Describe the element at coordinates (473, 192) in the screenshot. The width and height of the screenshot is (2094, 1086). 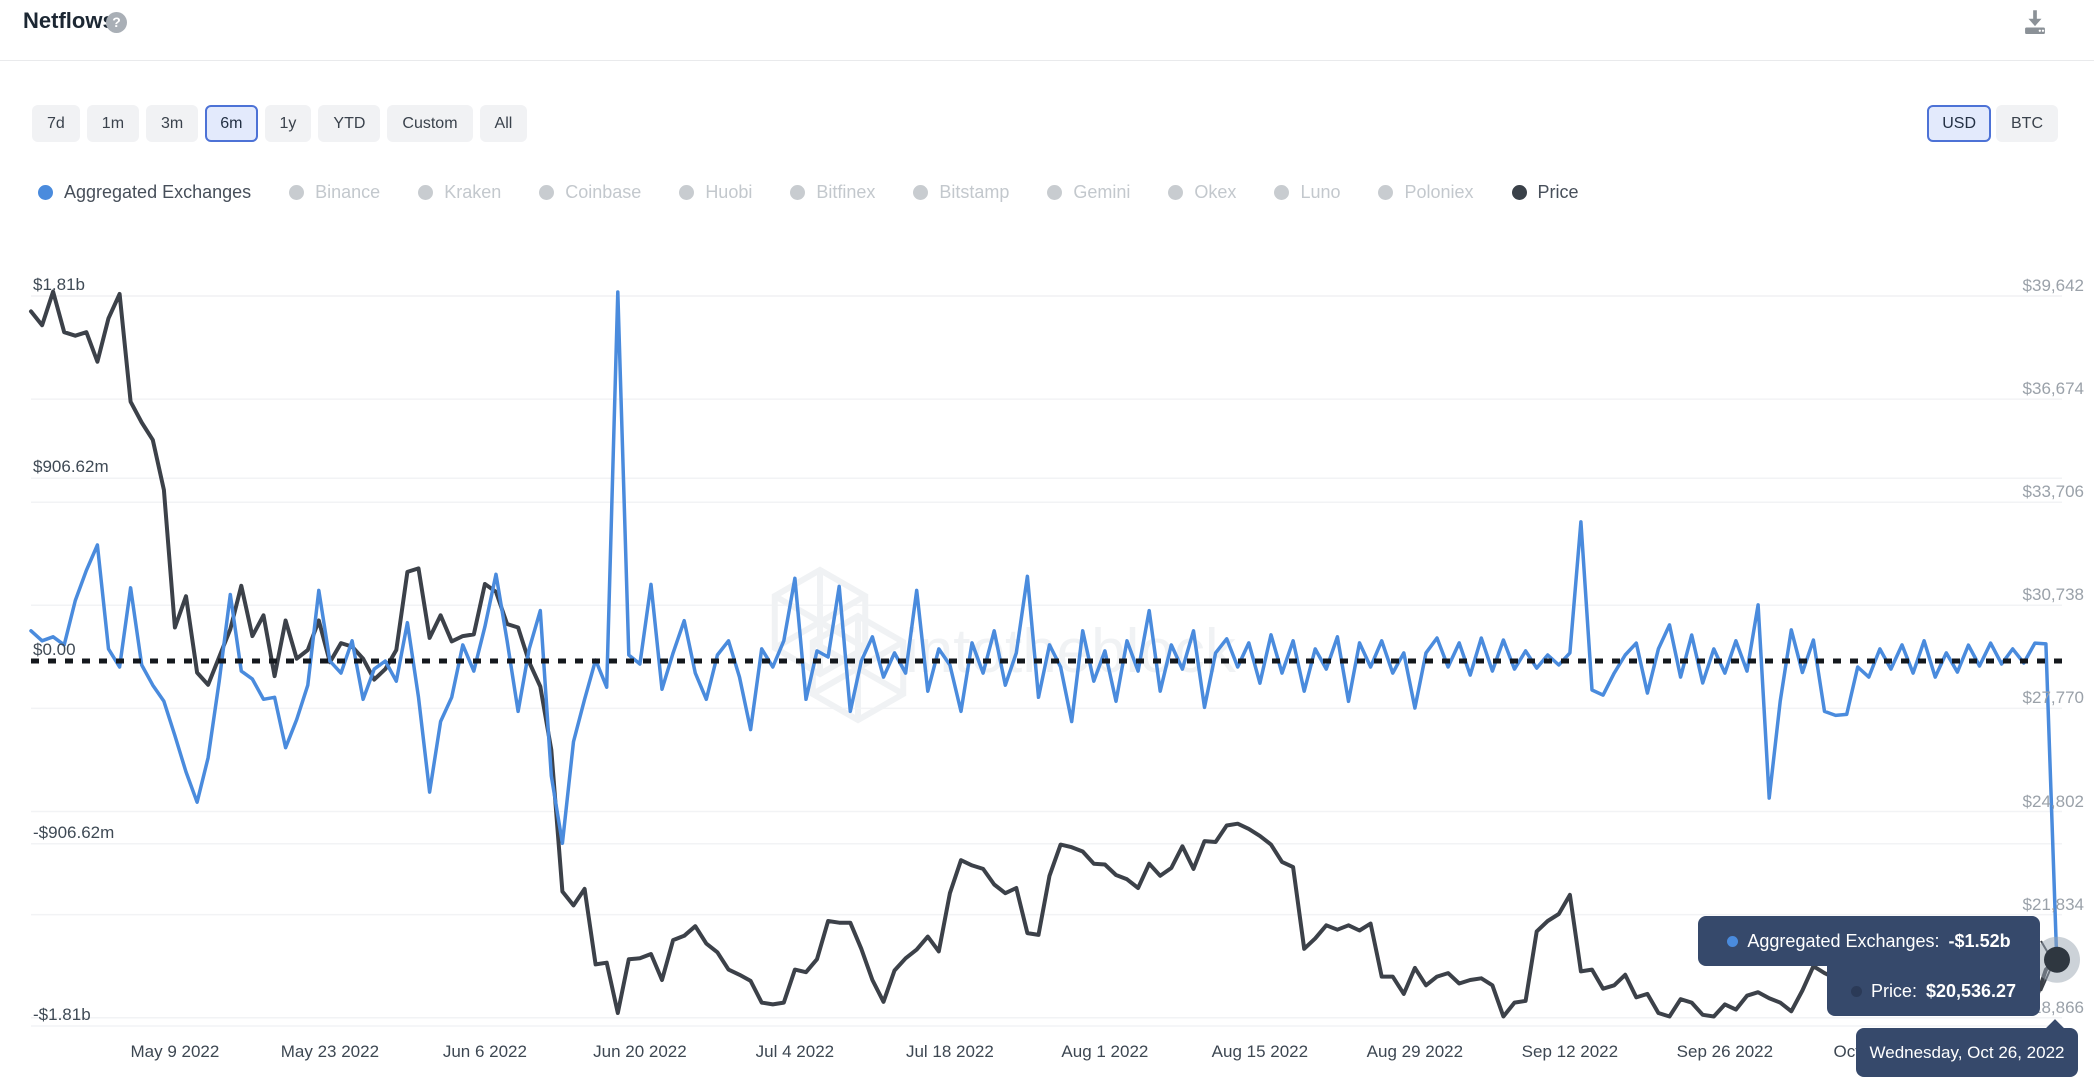
I see `legend-label: Kraken` at that location.